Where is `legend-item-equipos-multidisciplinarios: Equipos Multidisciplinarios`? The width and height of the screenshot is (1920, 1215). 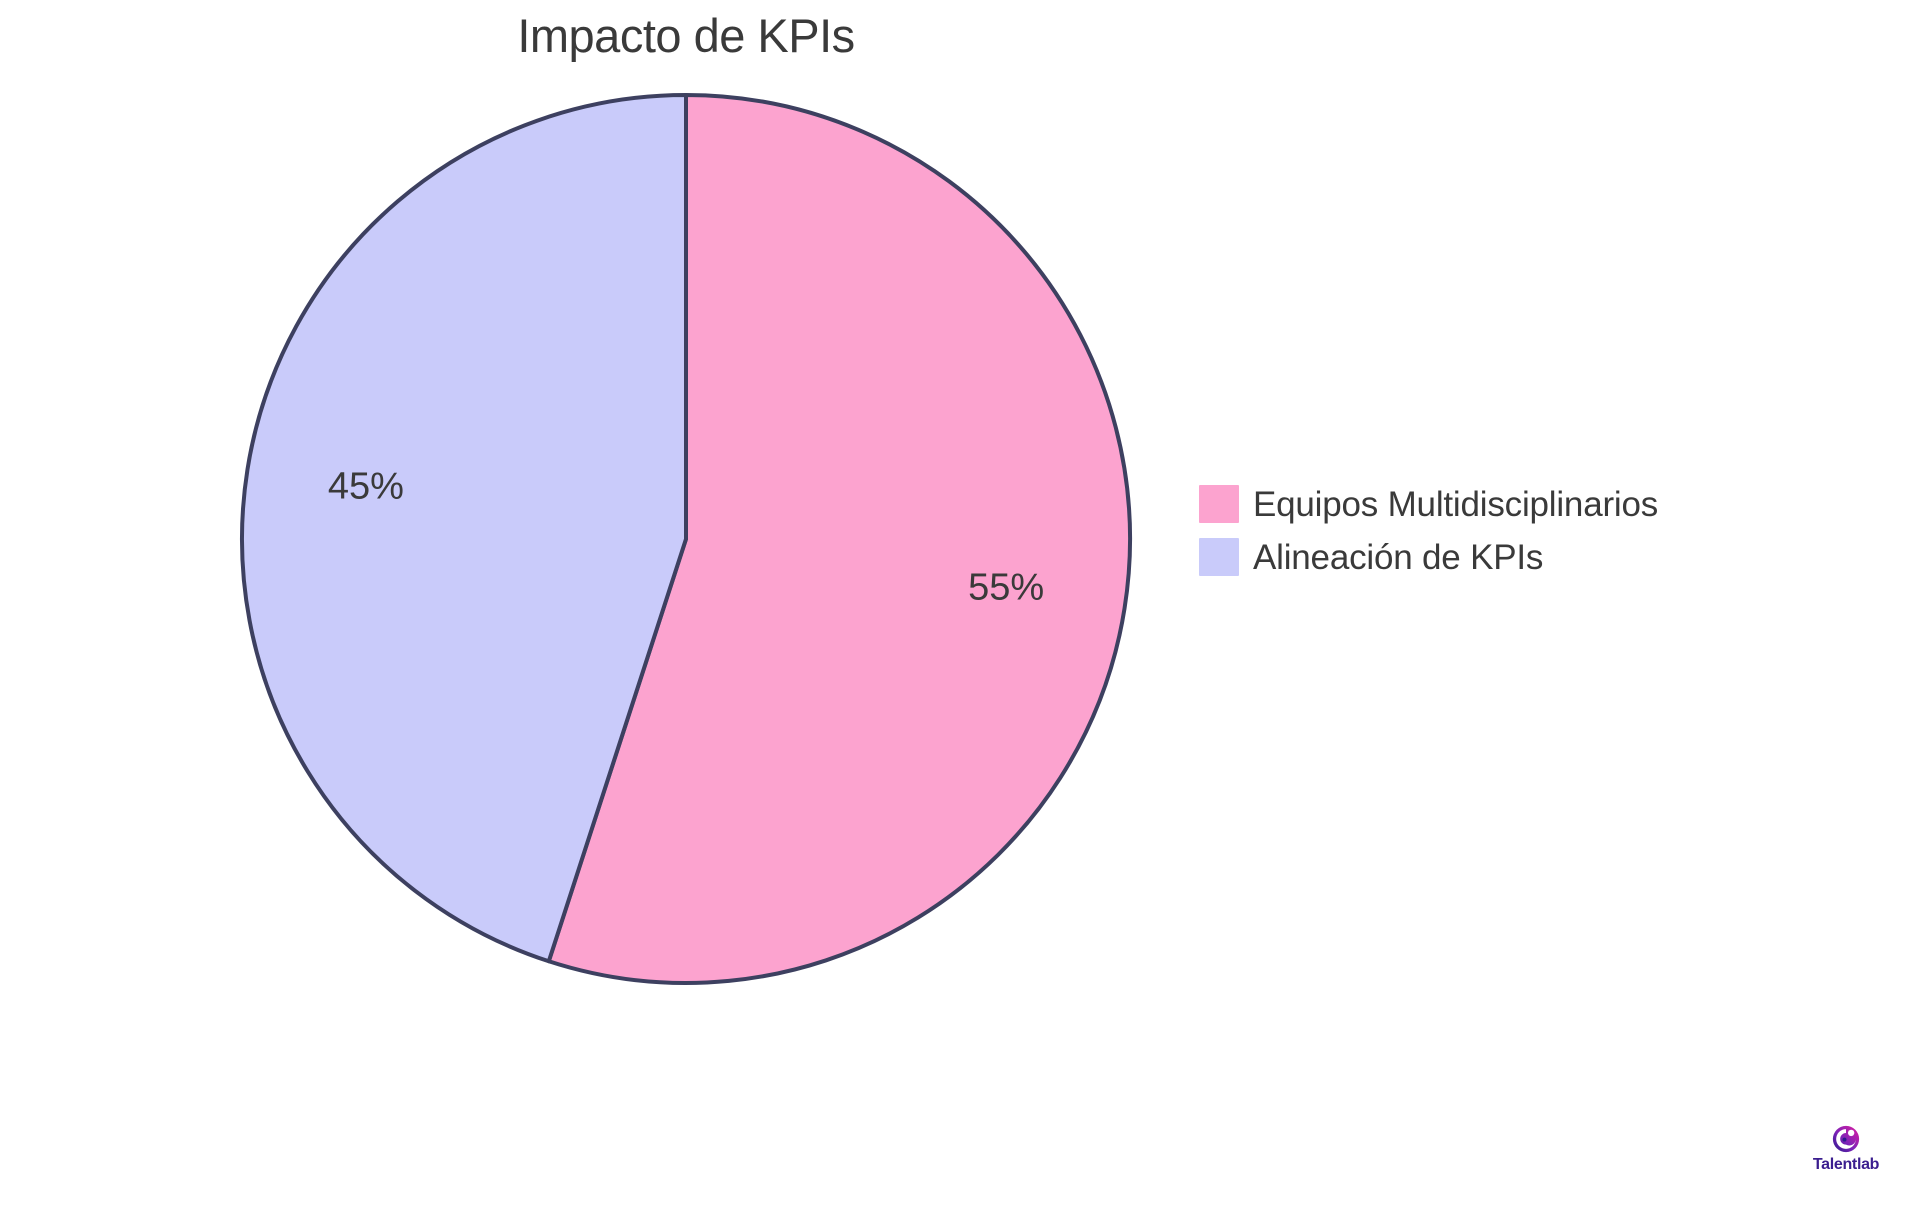 legend-item-equipos-multidisciplinarios: Equipos Multidisciplinarios is located at coordinates (1428, 504).